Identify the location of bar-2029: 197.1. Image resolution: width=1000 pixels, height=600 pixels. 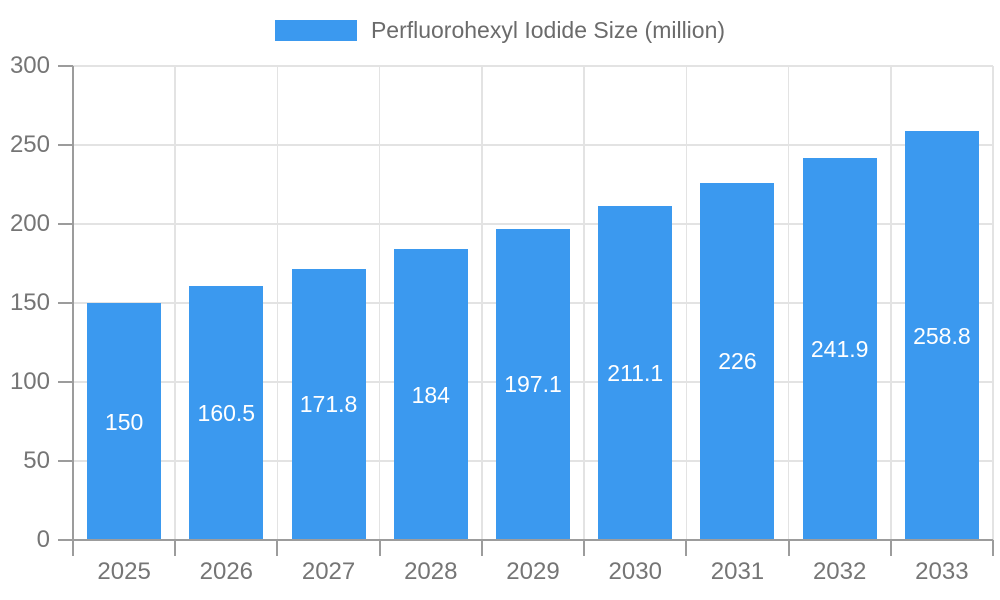
(533, 384).